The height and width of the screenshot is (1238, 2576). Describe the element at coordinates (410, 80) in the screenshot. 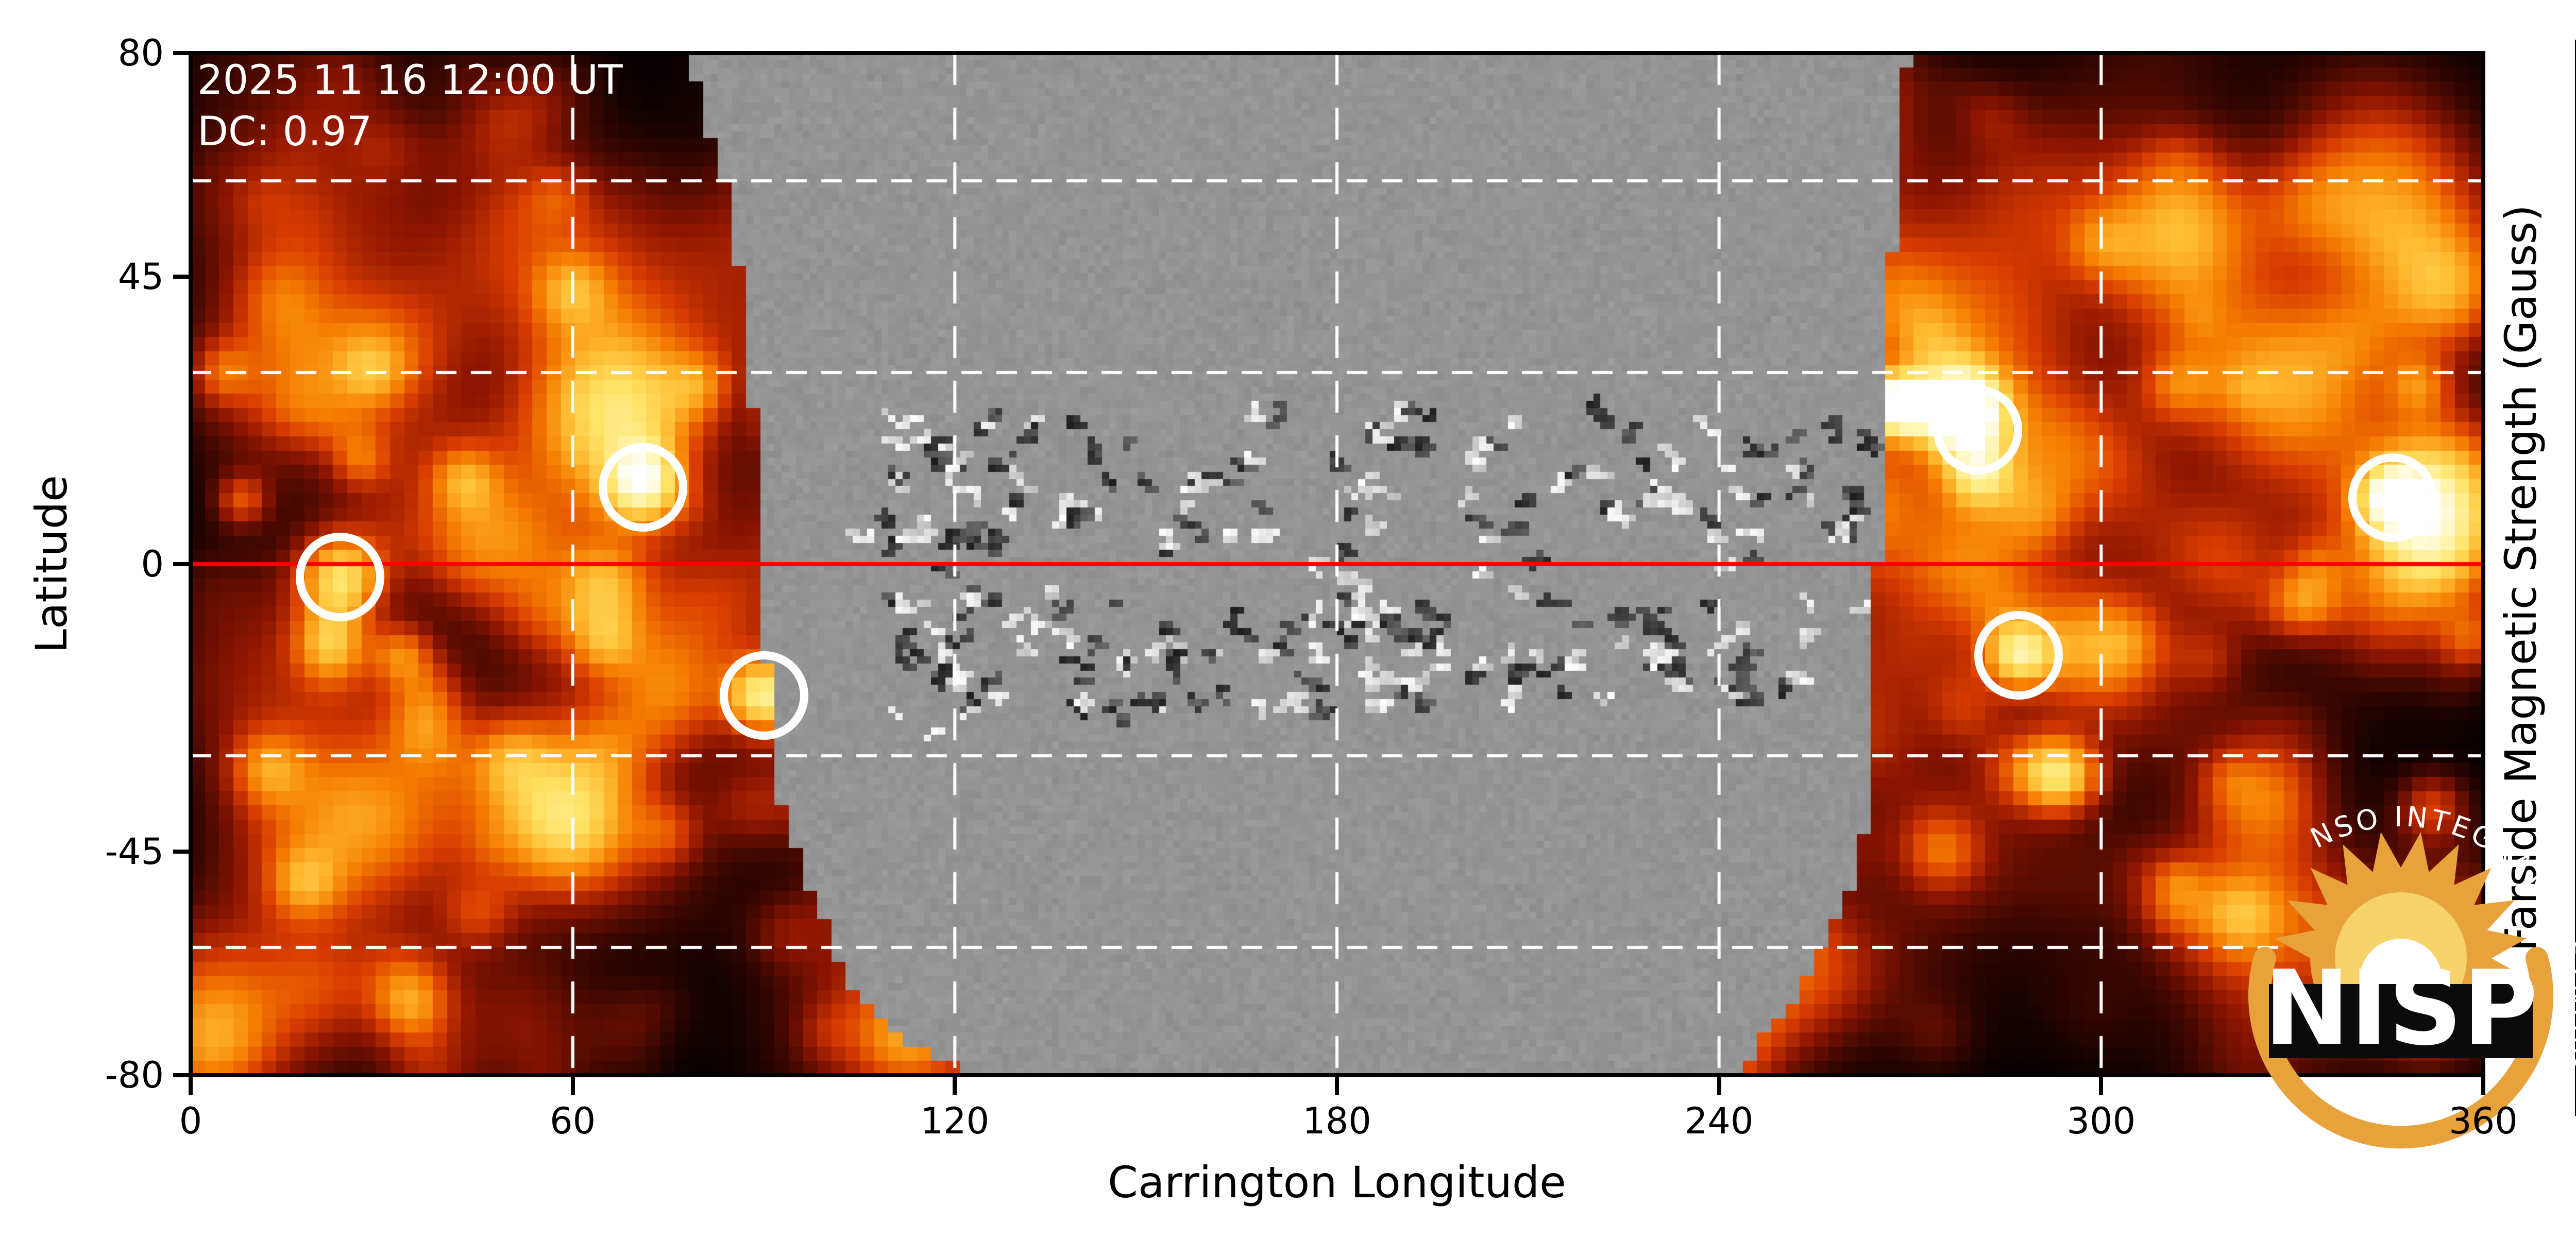

I see `timestamp-label: 2025 11 16 12:00 UT` at that location.